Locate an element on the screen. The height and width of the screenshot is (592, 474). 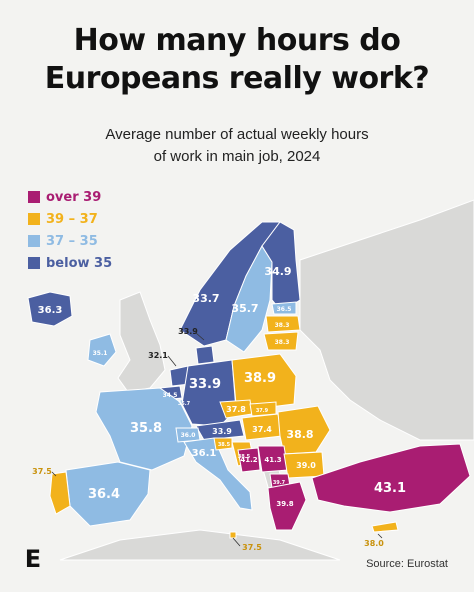
leader-cyprus is located at coordinates (380, 536).